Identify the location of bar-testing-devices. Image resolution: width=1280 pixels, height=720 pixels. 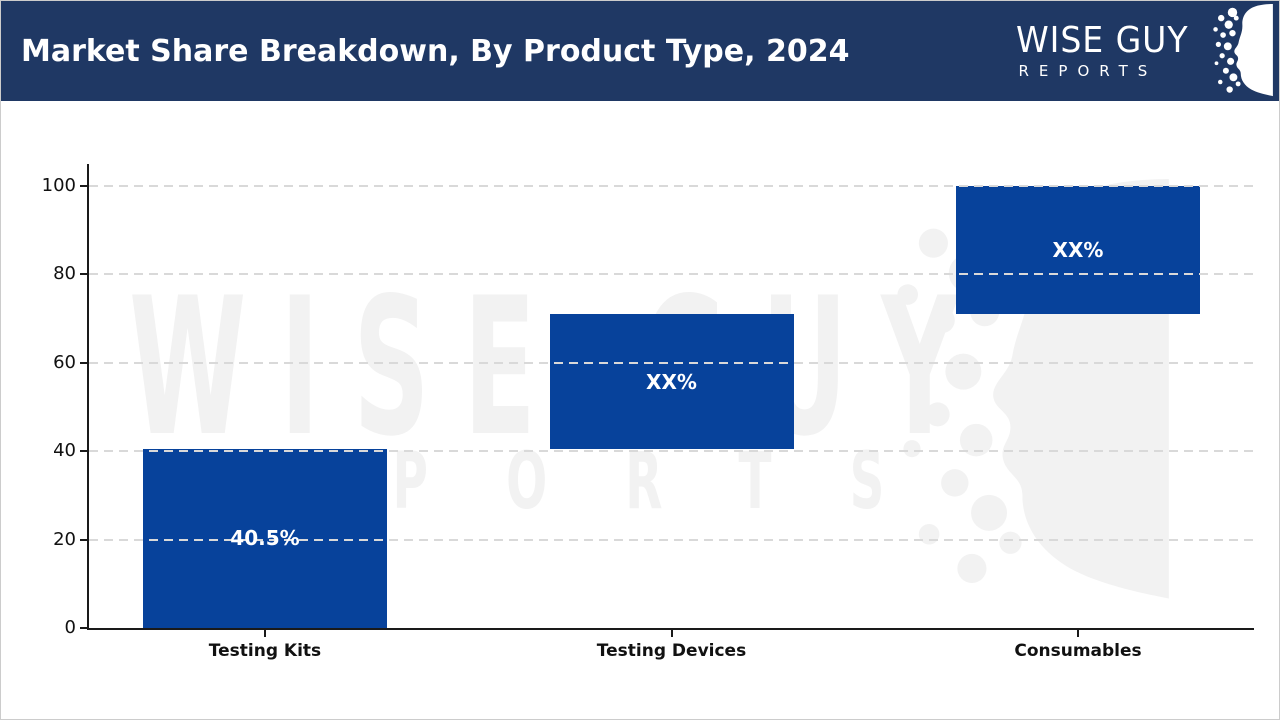
(671, 381).